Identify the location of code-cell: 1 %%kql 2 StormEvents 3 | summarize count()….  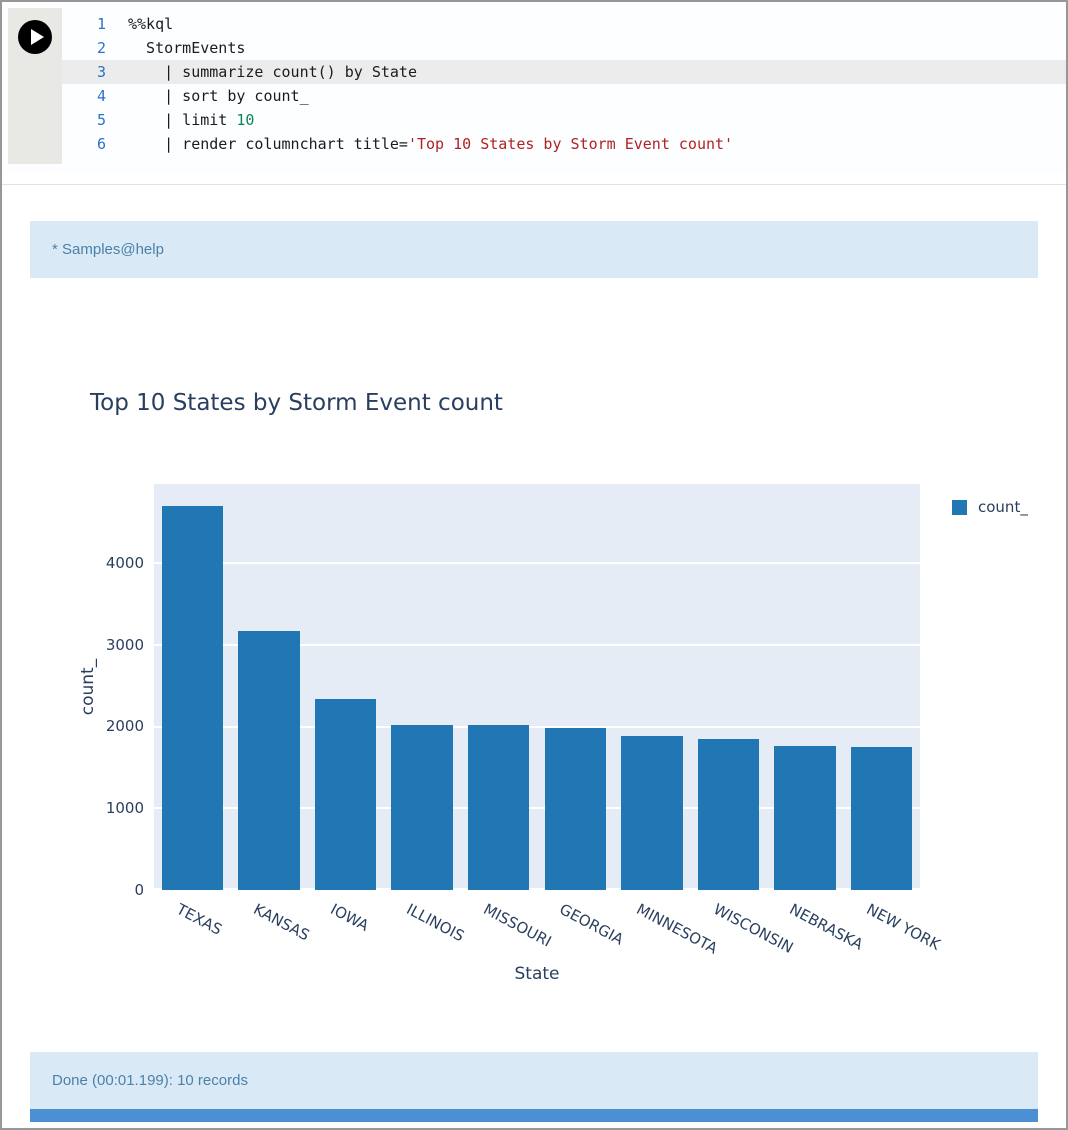
(534, 87).